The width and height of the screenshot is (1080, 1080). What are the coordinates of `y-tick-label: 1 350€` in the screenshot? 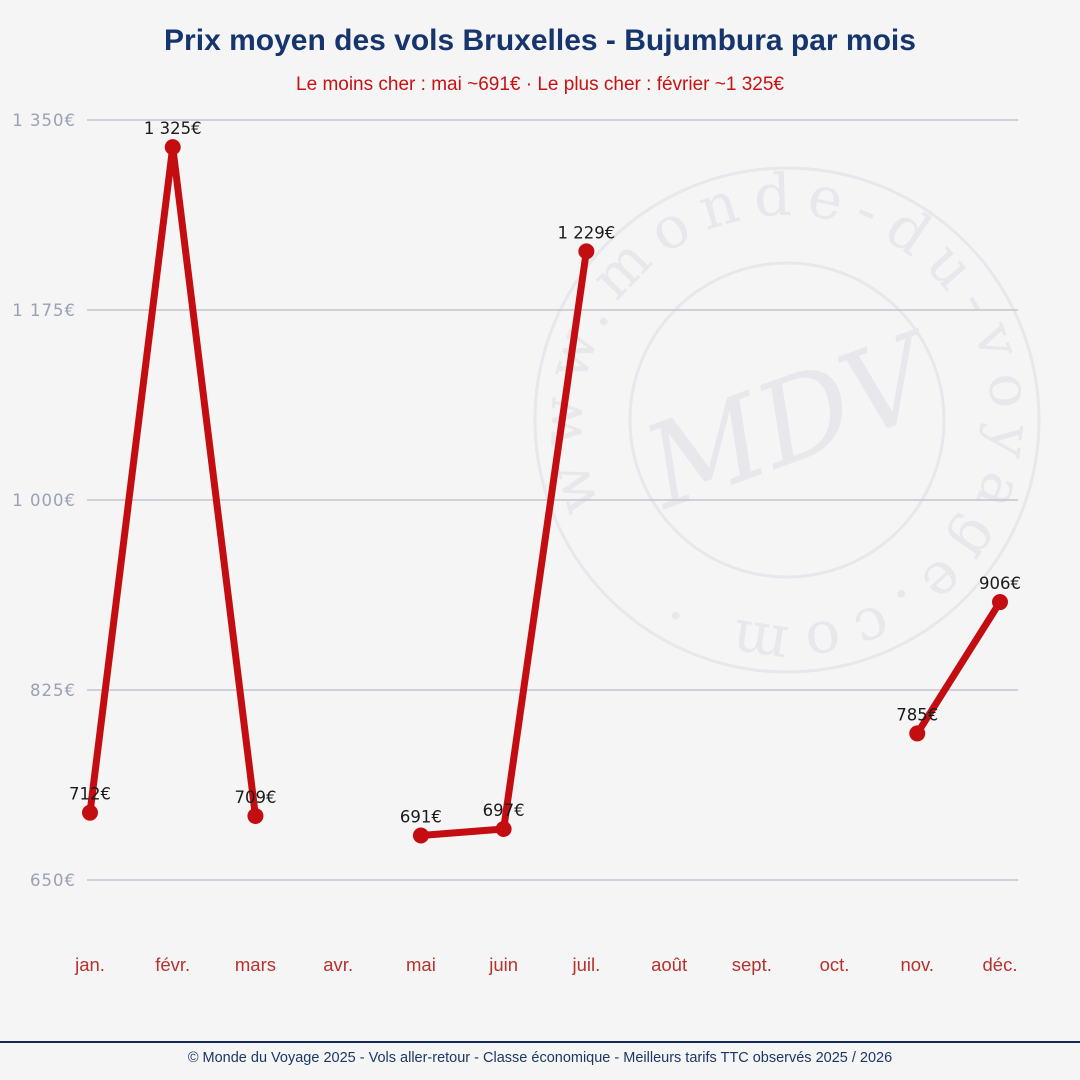 It's located at (44, 120).